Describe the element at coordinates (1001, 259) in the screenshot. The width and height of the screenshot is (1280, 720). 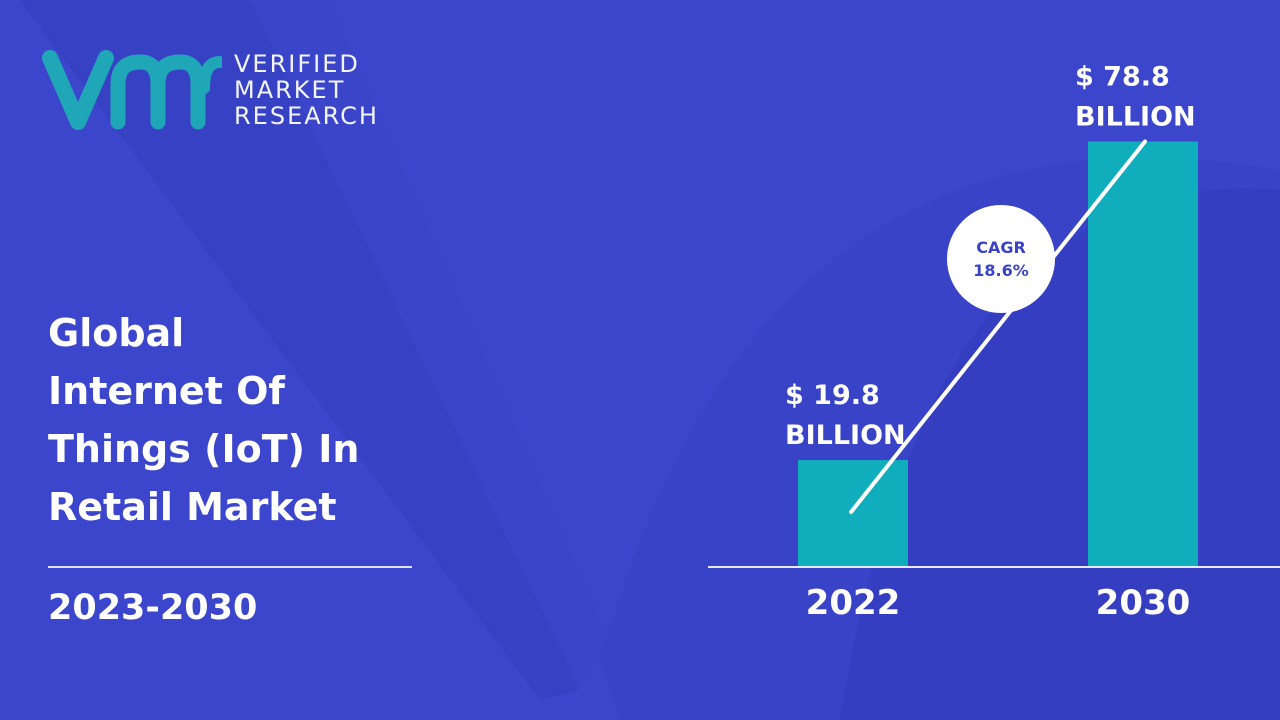
I see `cagr-badge` at that location.